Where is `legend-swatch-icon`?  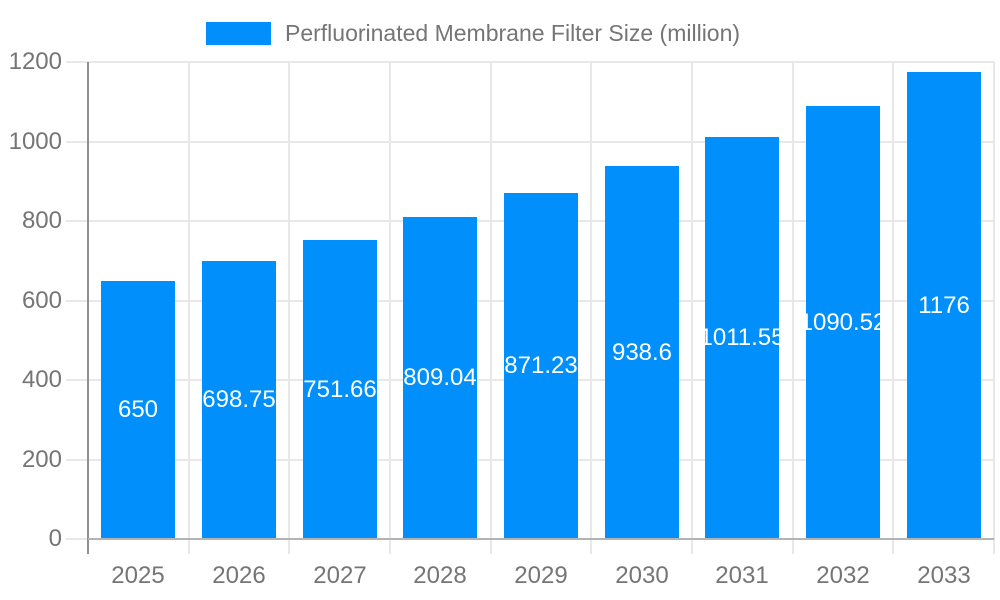 legend-swatch-icon is located at coordinates (238, 33).